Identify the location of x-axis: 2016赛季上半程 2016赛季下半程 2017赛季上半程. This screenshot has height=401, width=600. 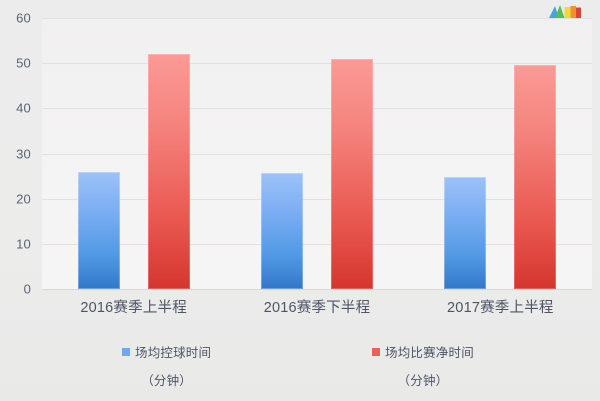
(317, 308).